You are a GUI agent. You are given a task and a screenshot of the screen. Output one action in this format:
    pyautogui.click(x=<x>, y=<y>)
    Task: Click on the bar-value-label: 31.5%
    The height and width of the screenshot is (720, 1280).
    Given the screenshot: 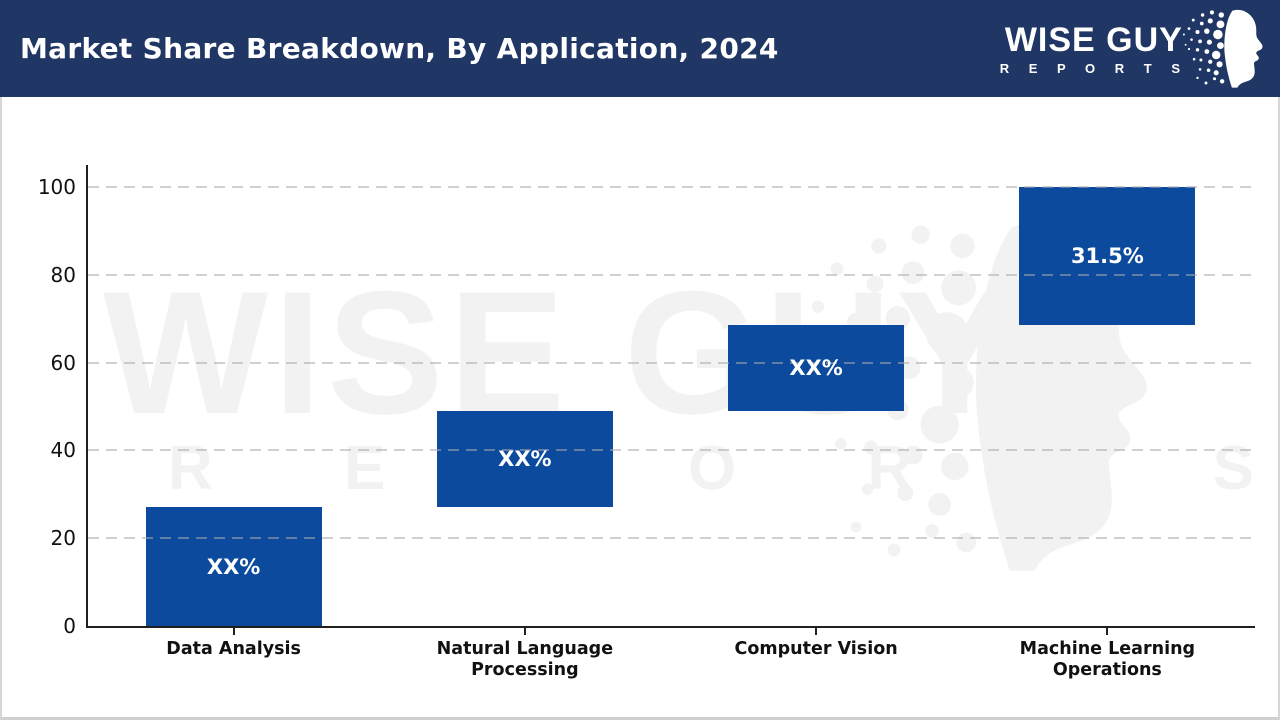 What is the action you would take?
    pyautogui.click(x=1107, y=256)
    